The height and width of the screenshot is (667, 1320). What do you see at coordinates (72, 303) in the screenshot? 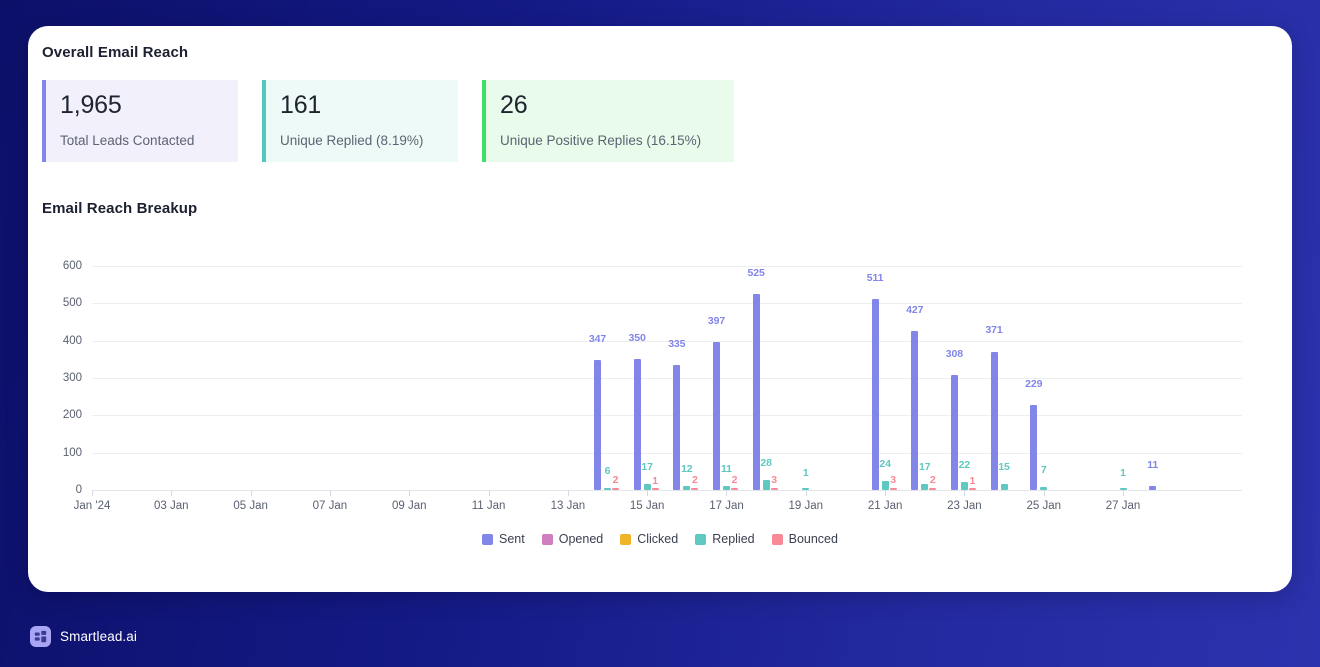
I see `y-axis-tick: 500` at bounding box center [72, 303].